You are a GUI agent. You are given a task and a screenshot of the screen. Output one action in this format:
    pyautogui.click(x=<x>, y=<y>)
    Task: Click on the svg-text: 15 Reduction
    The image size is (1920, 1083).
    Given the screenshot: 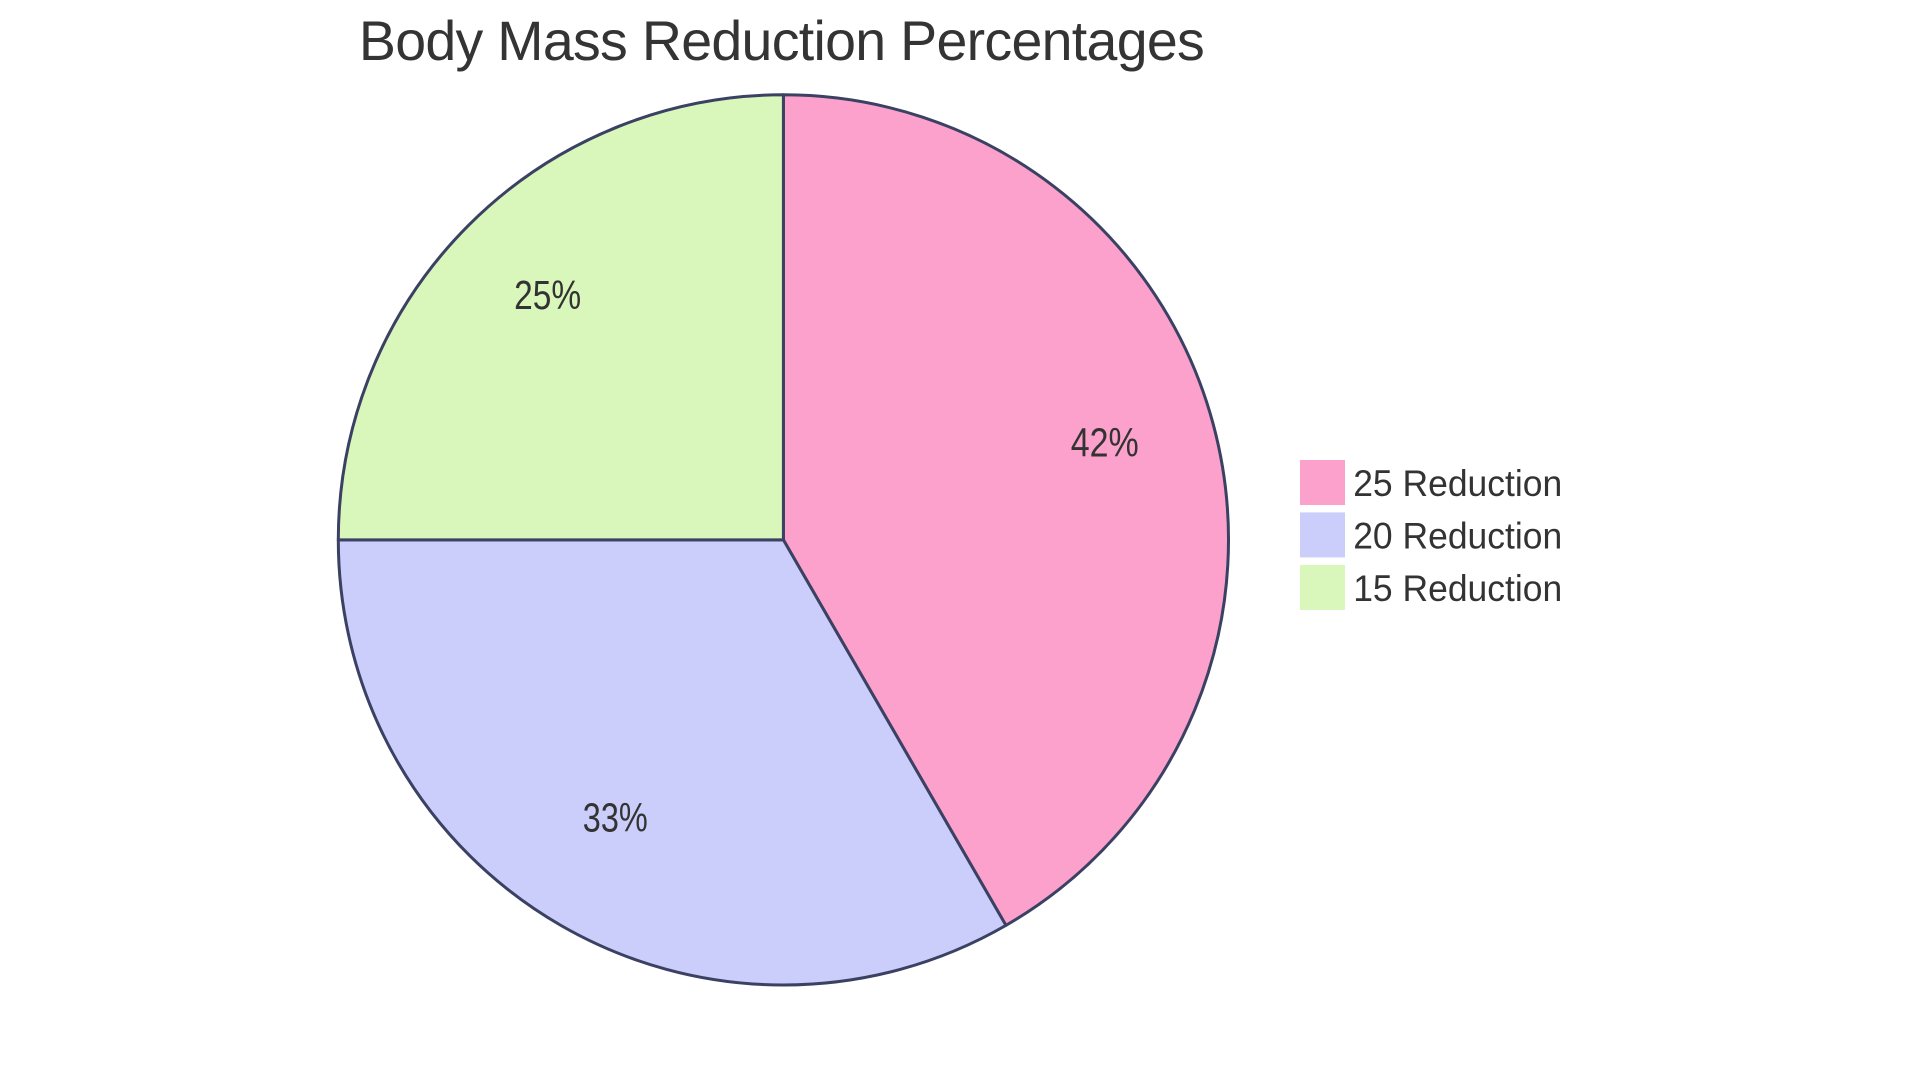 What is the action you would take?
    pyautogui.click(x=1457, y=588)
    